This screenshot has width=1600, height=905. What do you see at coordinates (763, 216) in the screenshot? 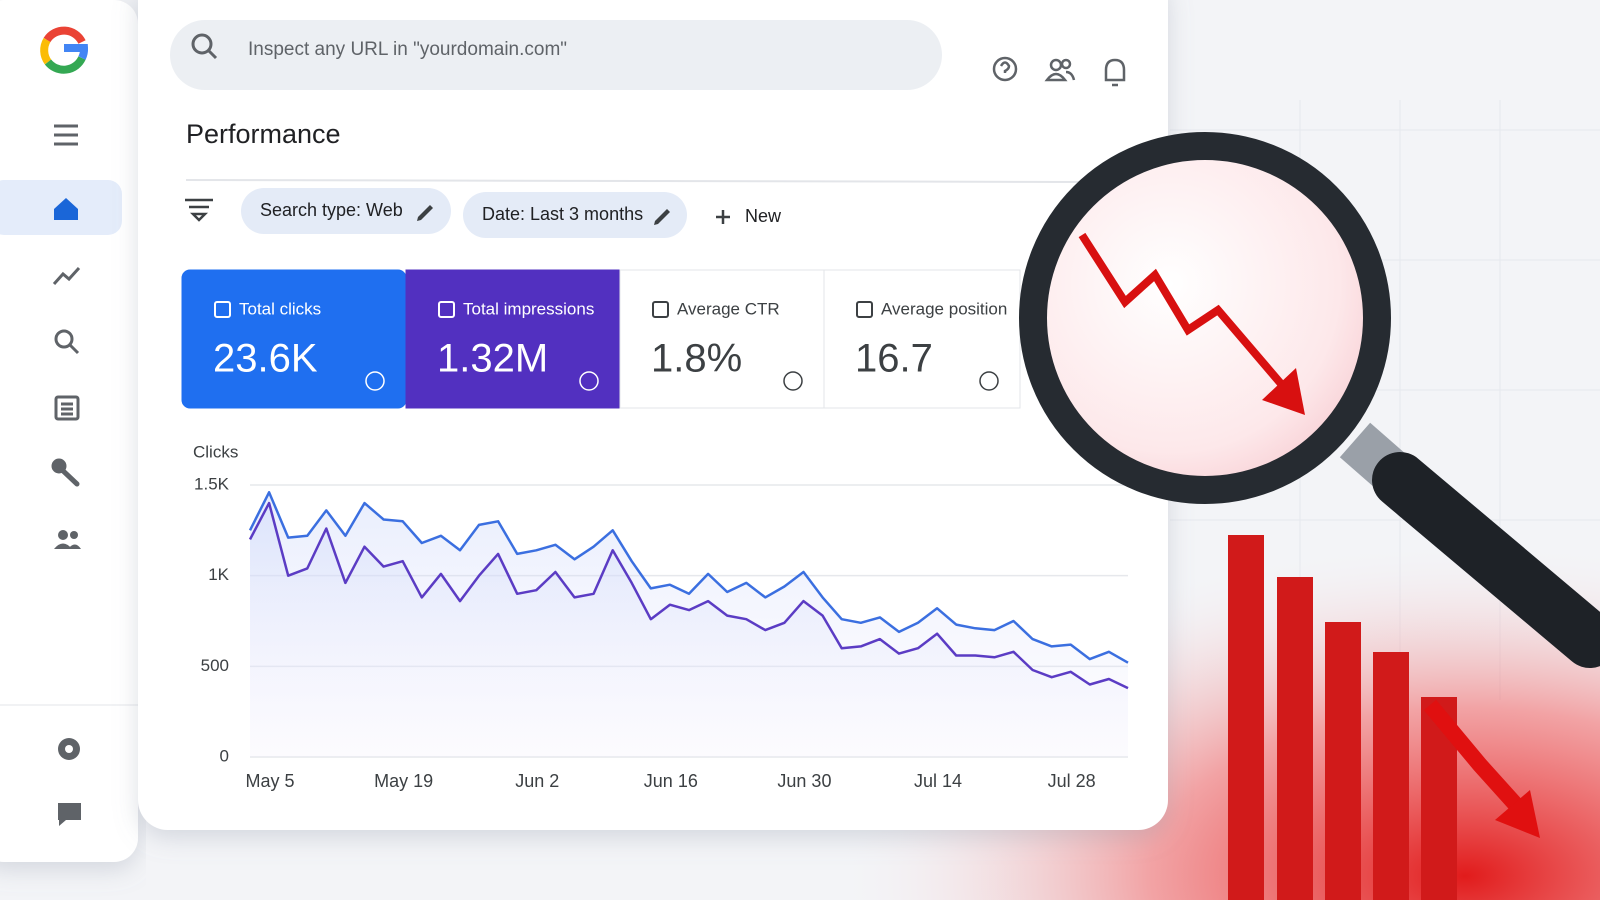
I see `new-filter: New` at bounding box center [763, 216].